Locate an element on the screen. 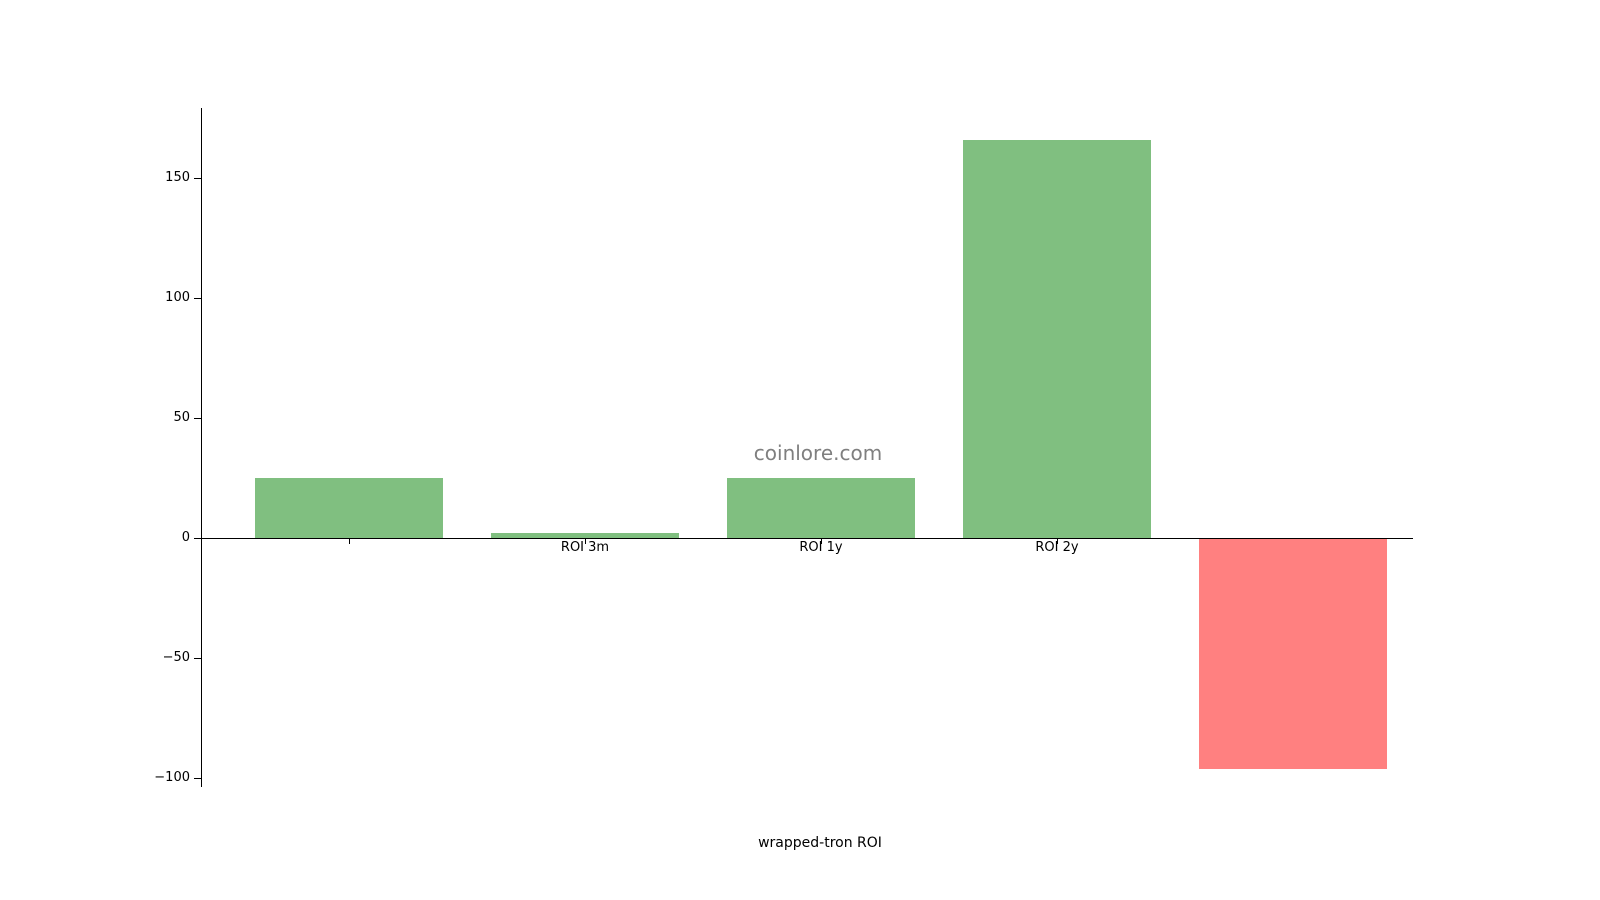  watermark: coinlore.com is located at coordinates (818, 453).